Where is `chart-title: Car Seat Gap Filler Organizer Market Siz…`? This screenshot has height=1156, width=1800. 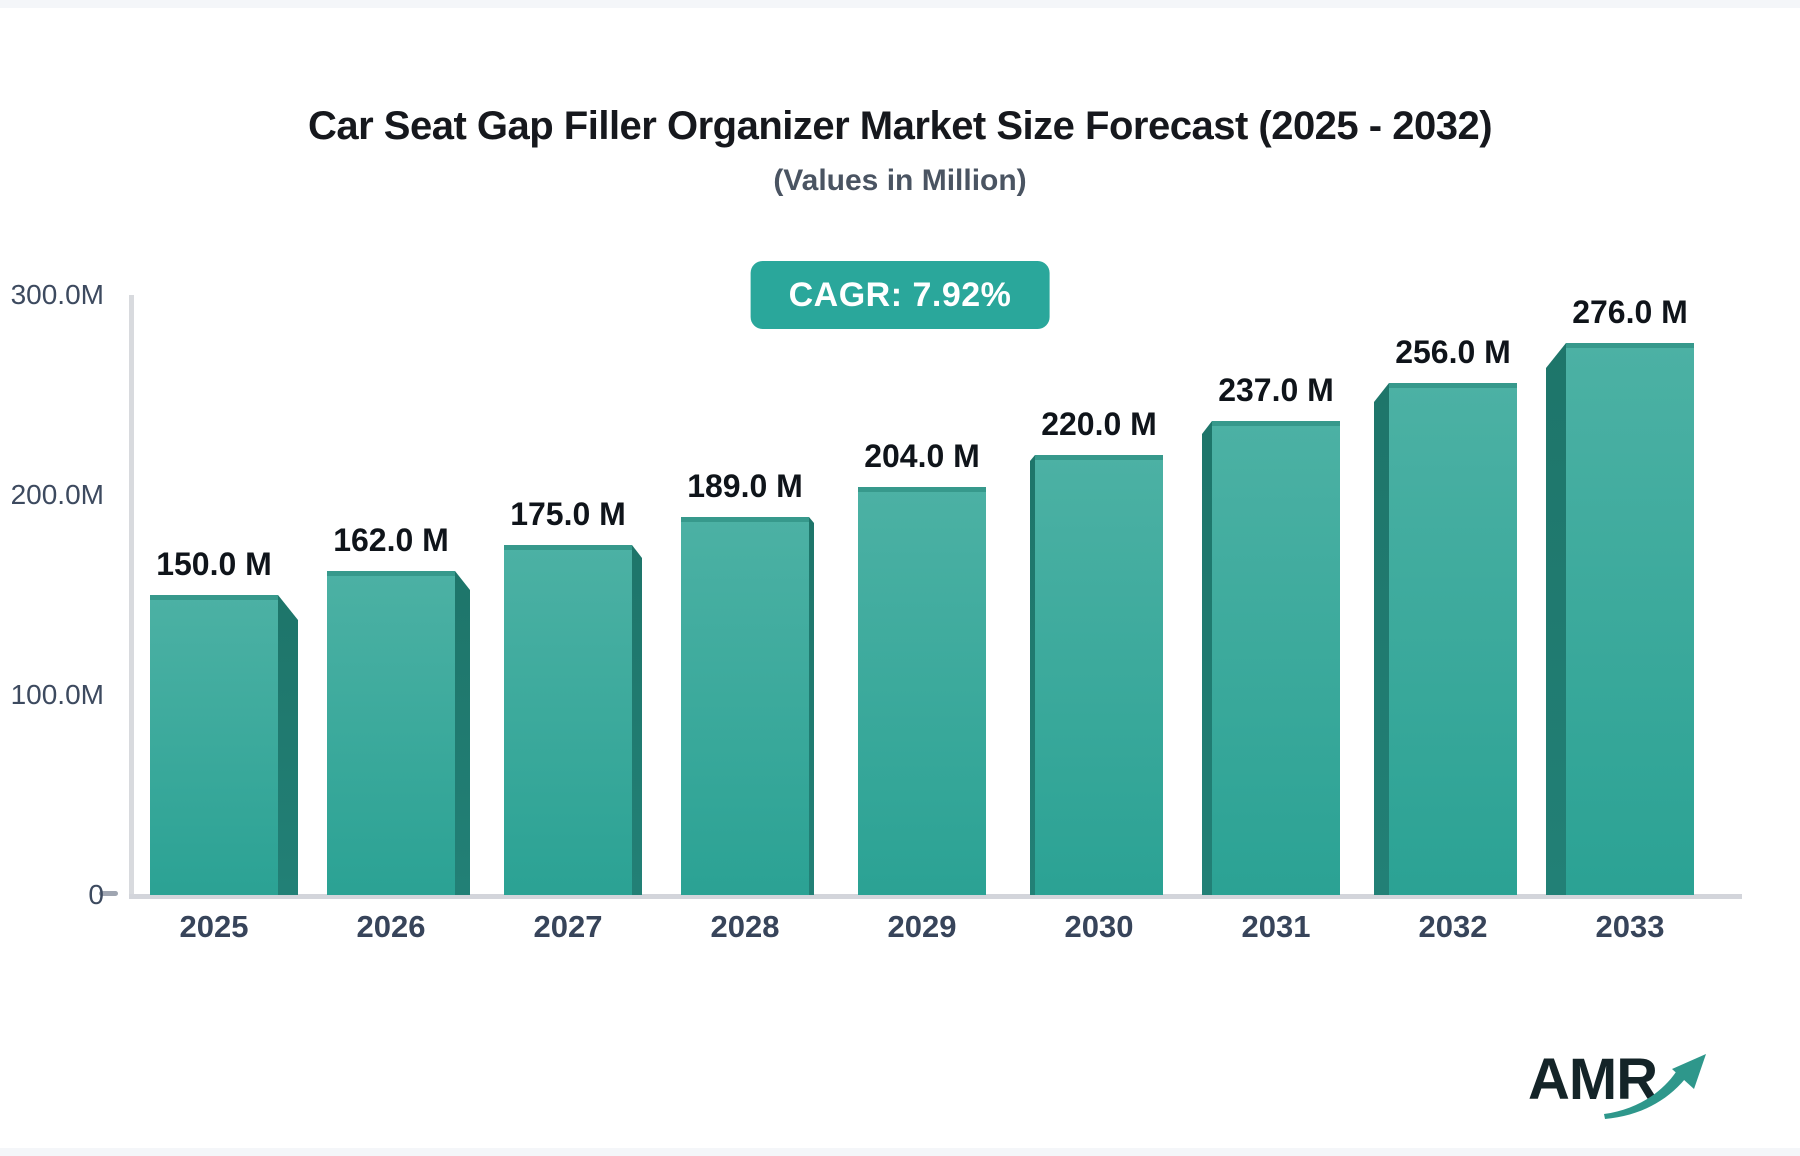 chart-title: Car Seat Gap Filler Organizer Market Siz… is located at coordinates (900, 126).